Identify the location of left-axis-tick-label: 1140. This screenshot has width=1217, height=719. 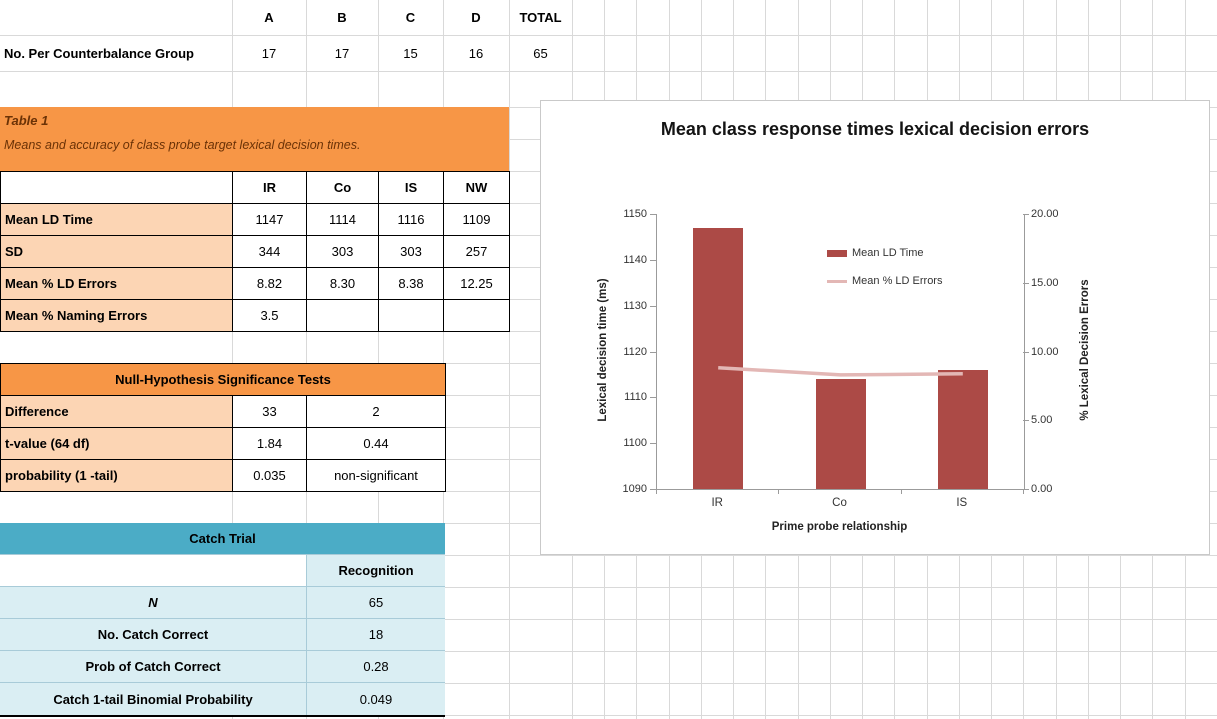
(635, 259).